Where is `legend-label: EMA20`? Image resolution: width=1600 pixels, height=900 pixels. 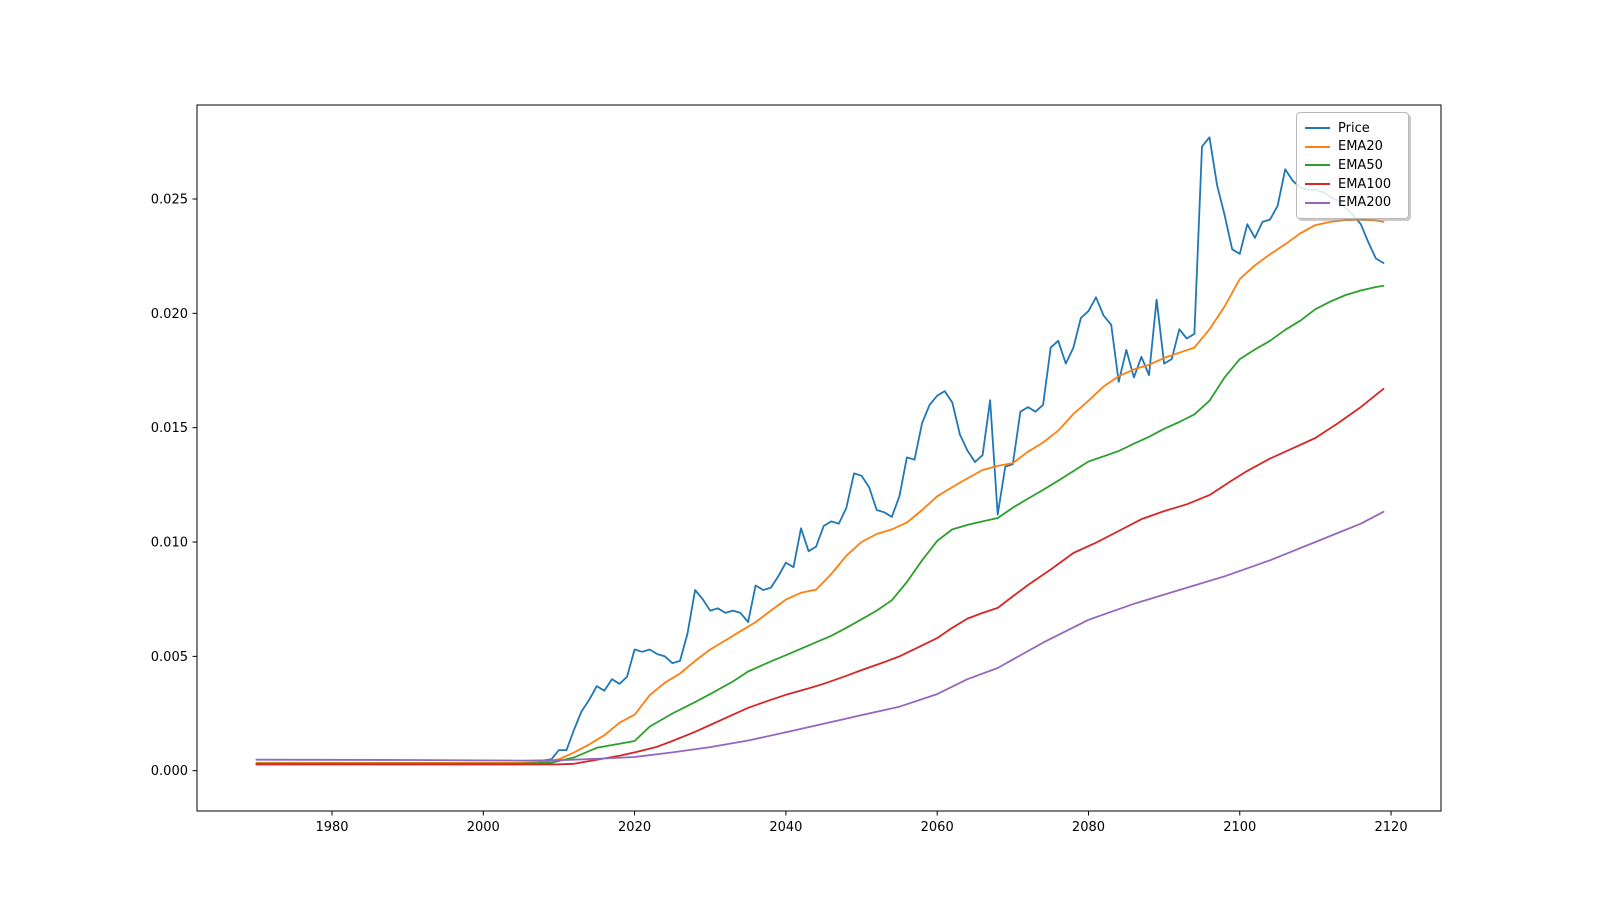 legend-label: EMA20 is located at coordinates (1360, 147).